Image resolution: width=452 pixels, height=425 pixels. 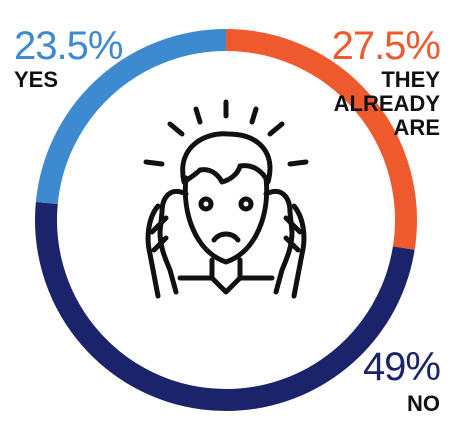 I want to click on no-label: NO, so click(x=423, y=403).